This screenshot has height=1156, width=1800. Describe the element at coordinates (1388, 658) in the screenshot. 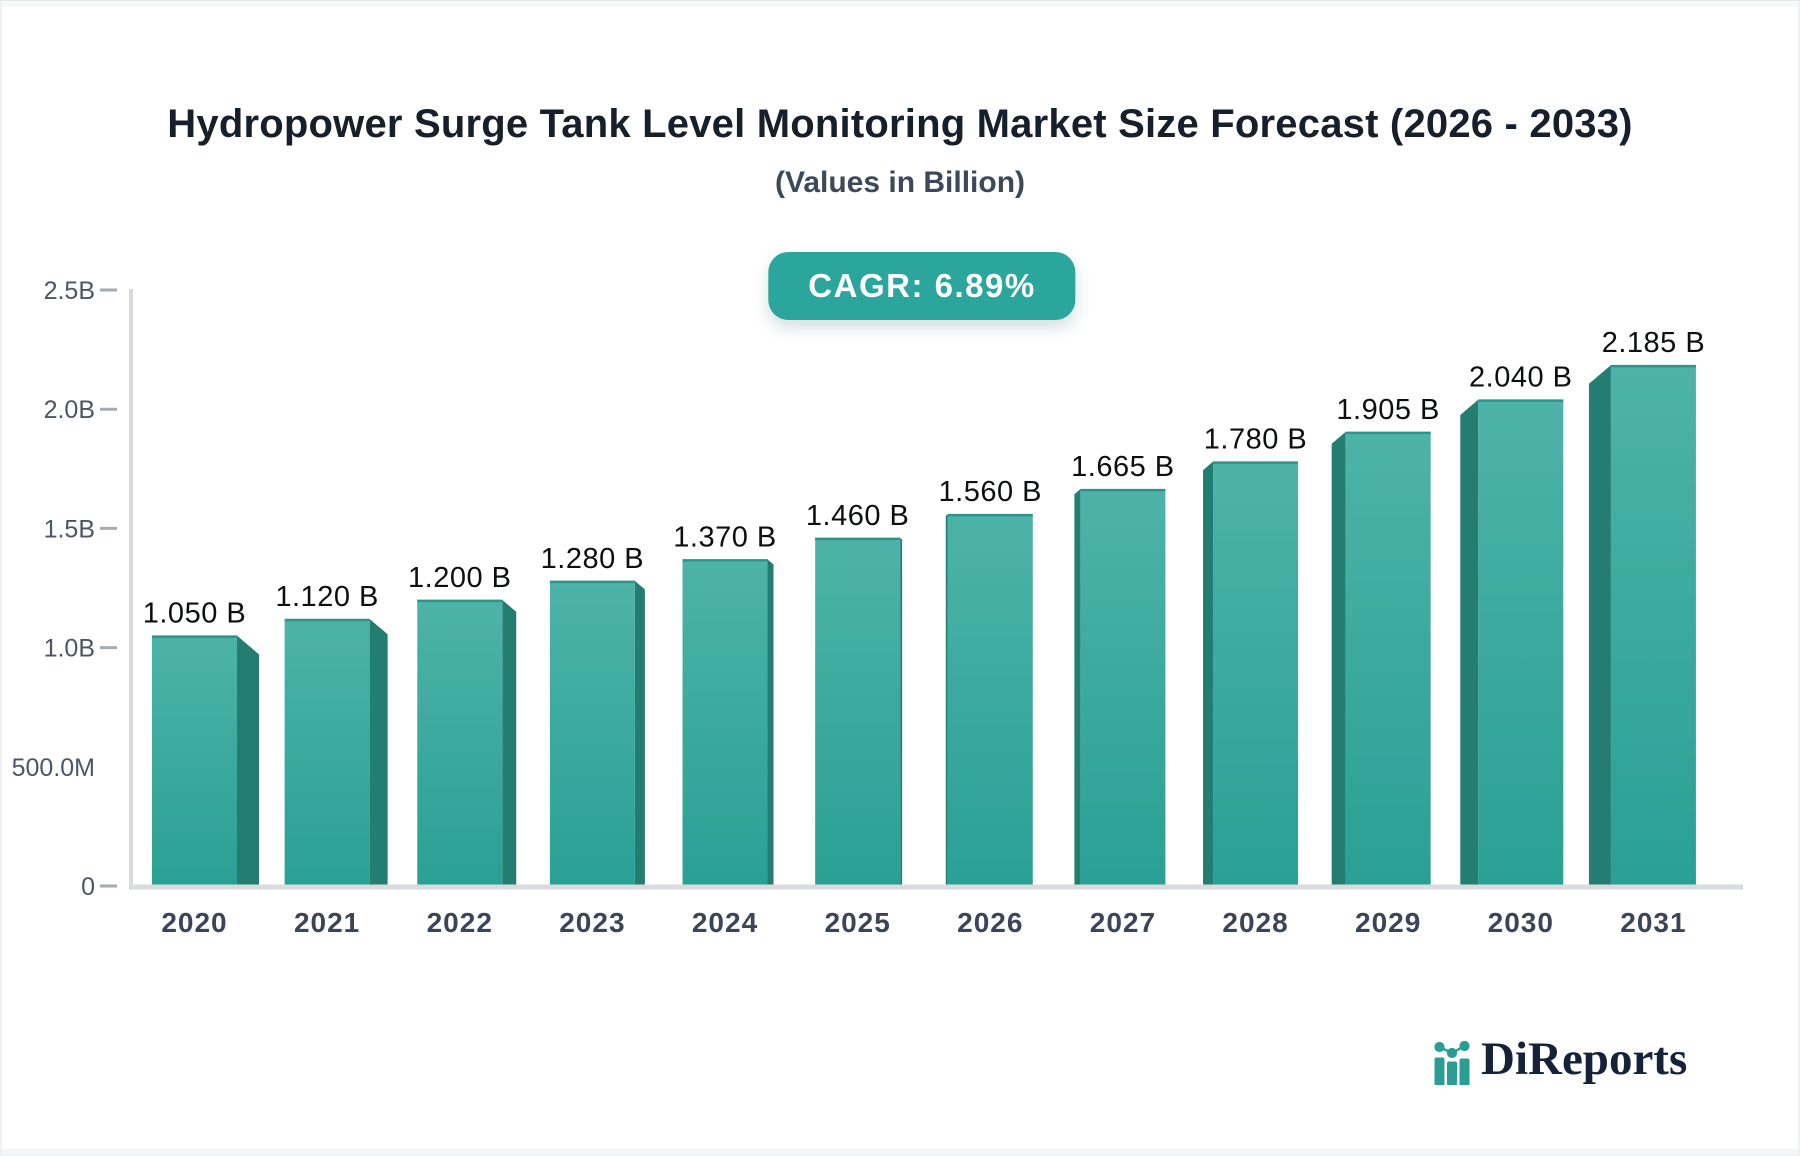

I see `bar-2029` at that location.